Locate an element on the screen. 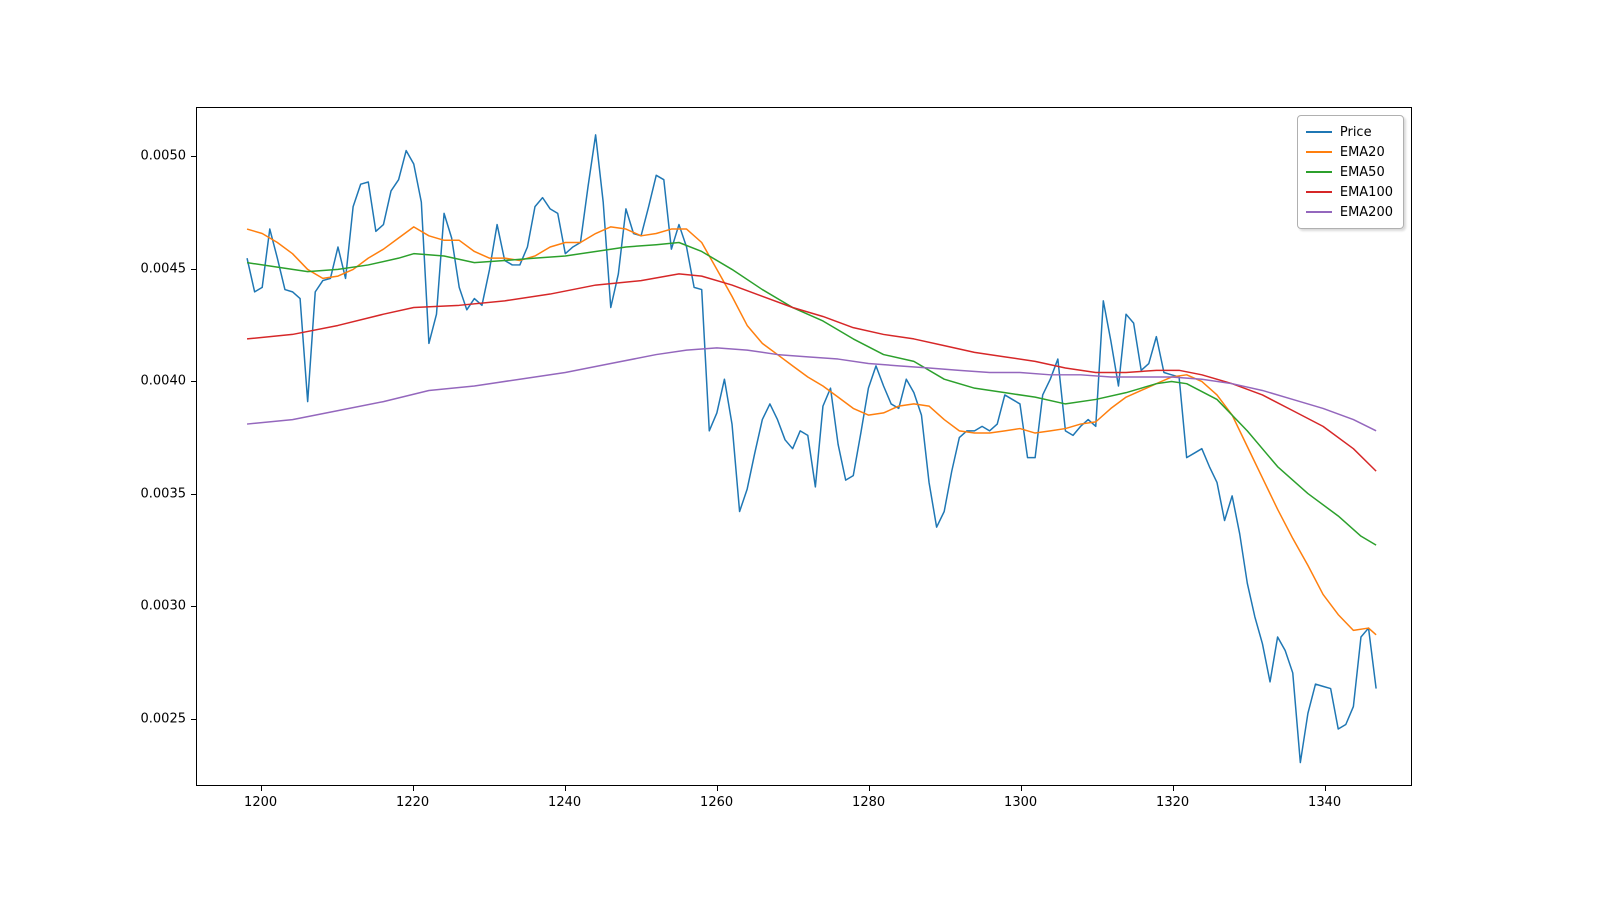 The image size is (1600, 900). legend-line-sample-price is located at coordinates (1318, 132).